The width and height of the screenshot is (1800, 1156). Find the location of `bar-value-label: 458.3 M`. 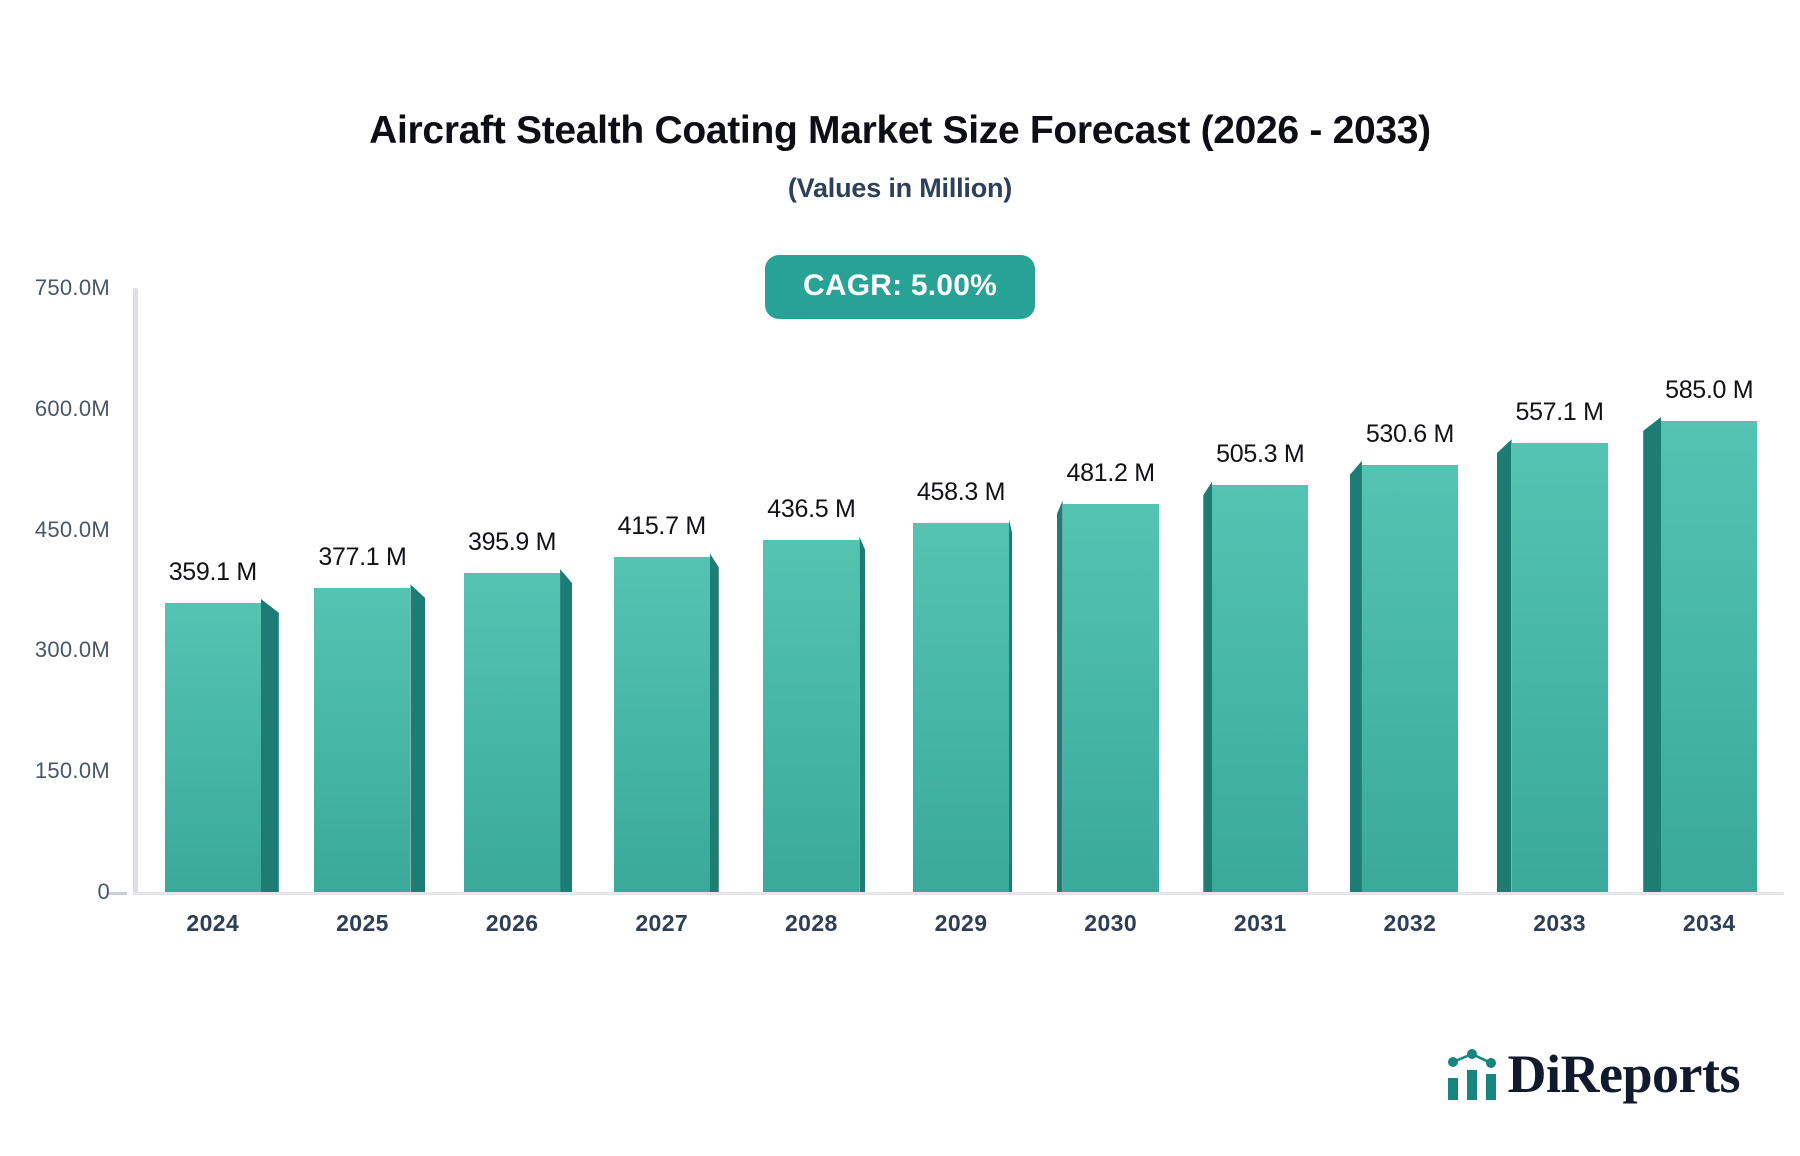

bar-value-label: 458.3 M is located at coordinates (961, 491).